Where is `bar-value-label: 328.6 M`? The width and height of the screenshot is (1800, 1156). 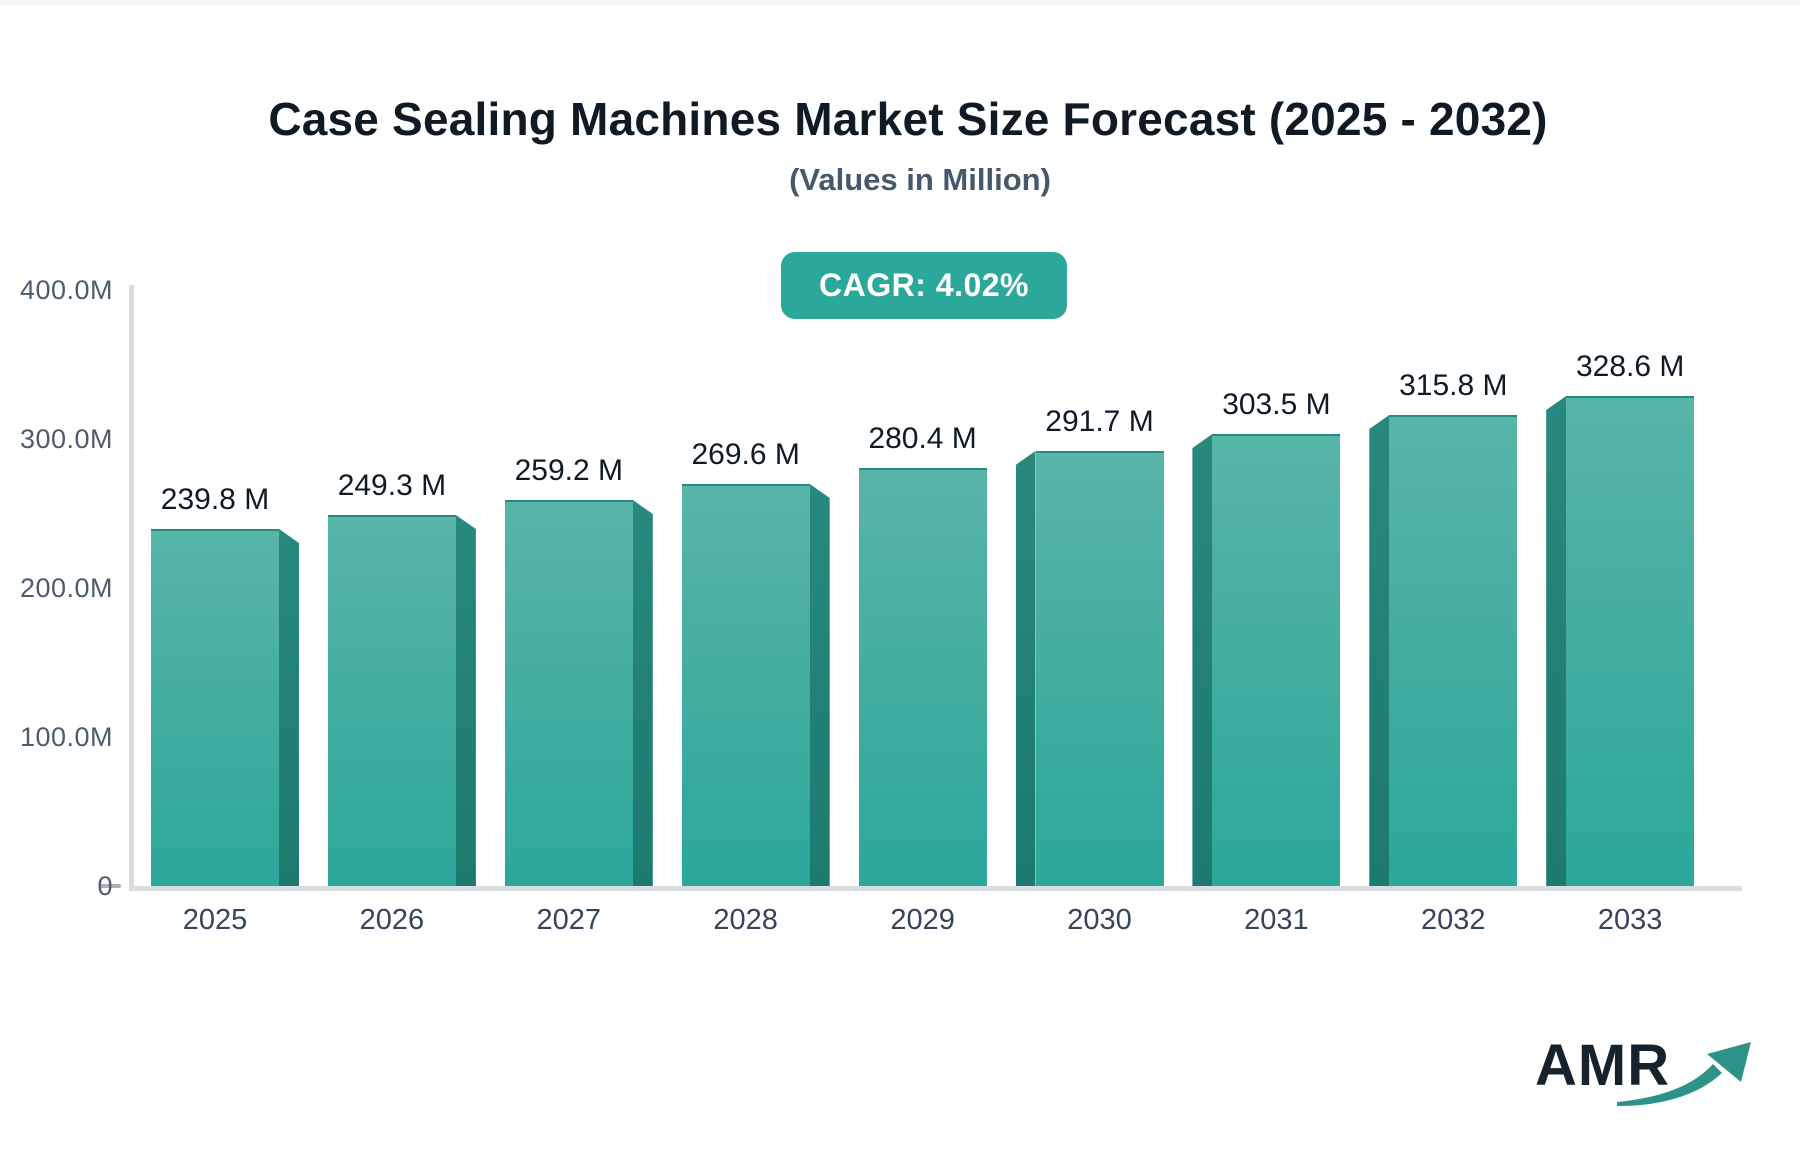
bar-value-label: 328.6 M is located at coordinates (1630, 366).